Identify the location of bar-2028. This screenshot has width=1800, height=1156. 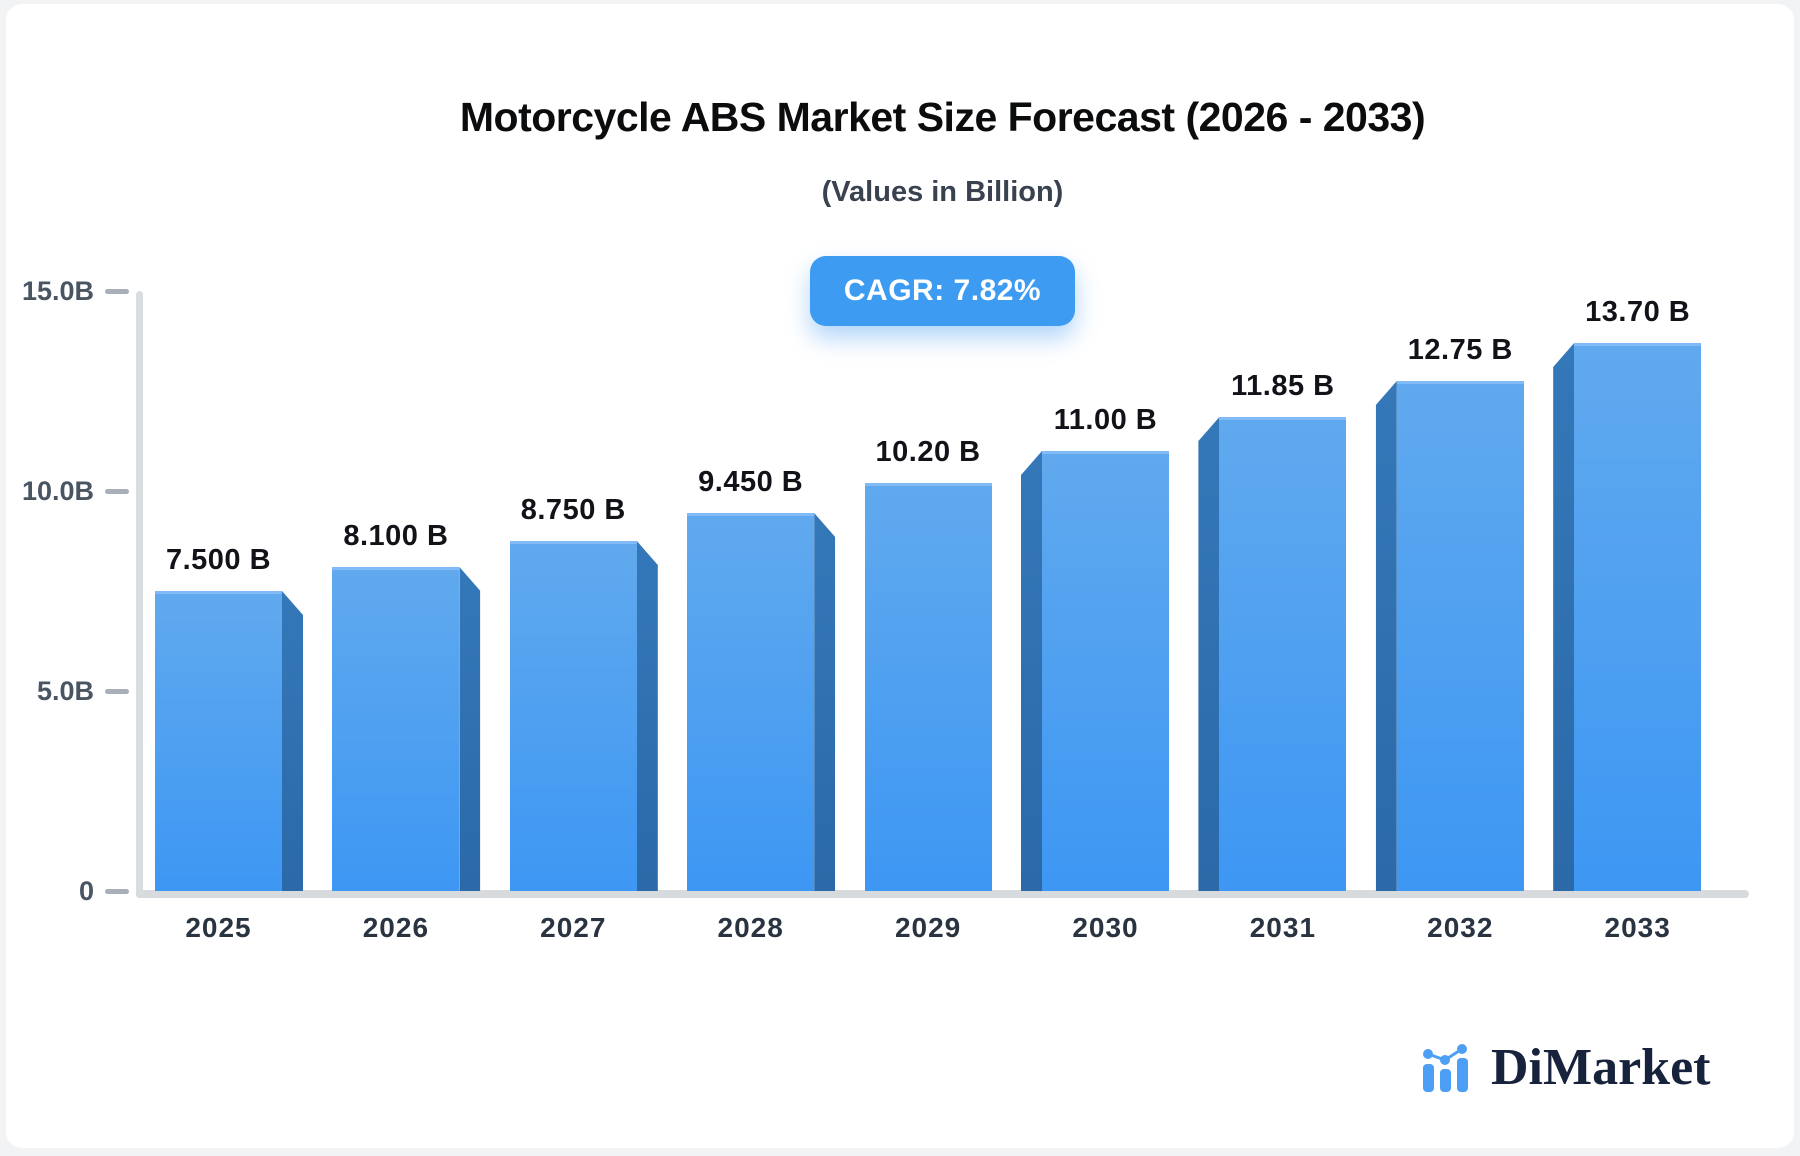
(751, 702).